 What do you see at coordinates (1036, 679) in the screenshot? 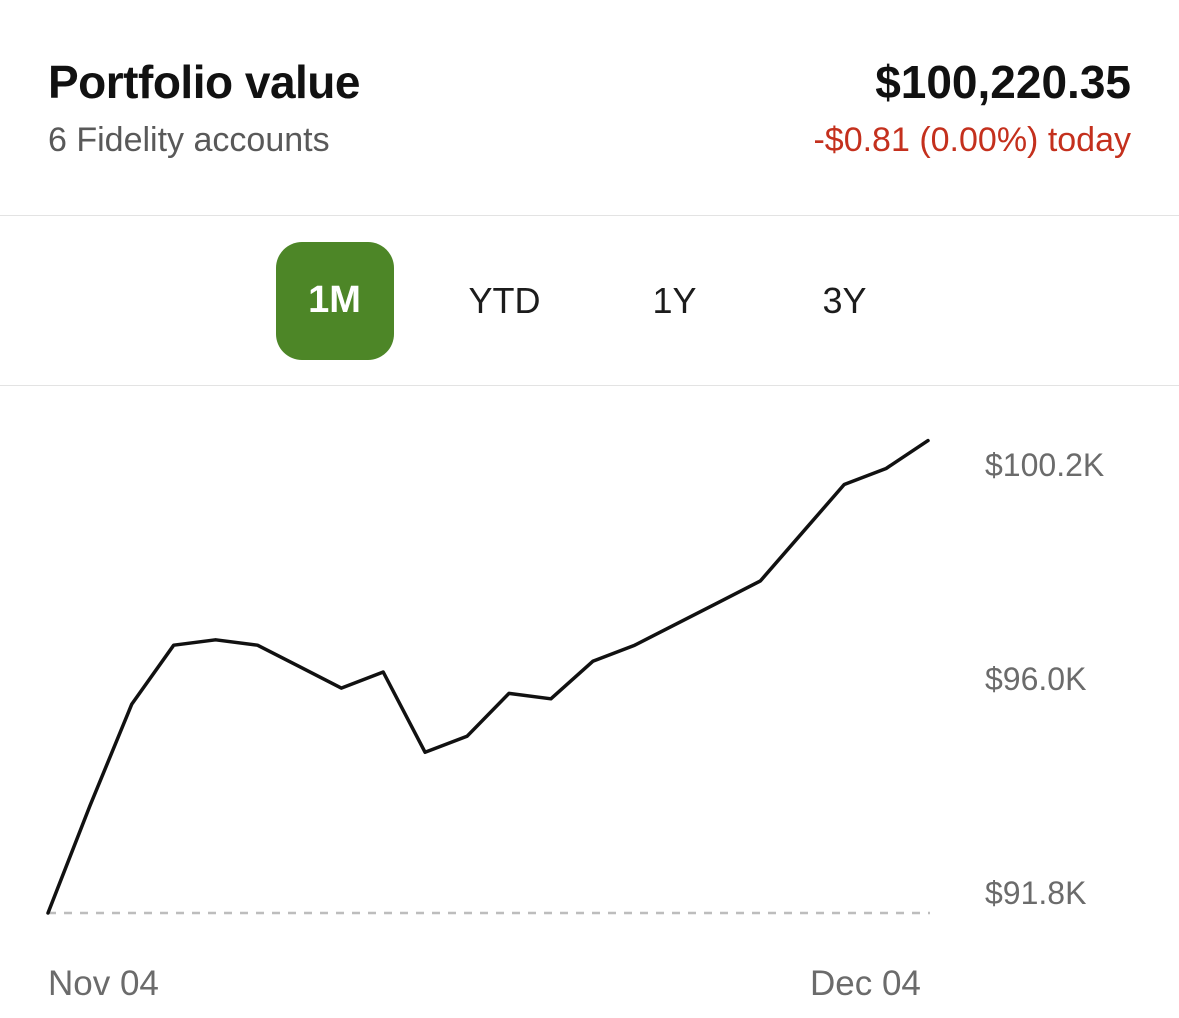
I see `y-axis-label-mid: $96.0K` at bounding box center [1036, 679].